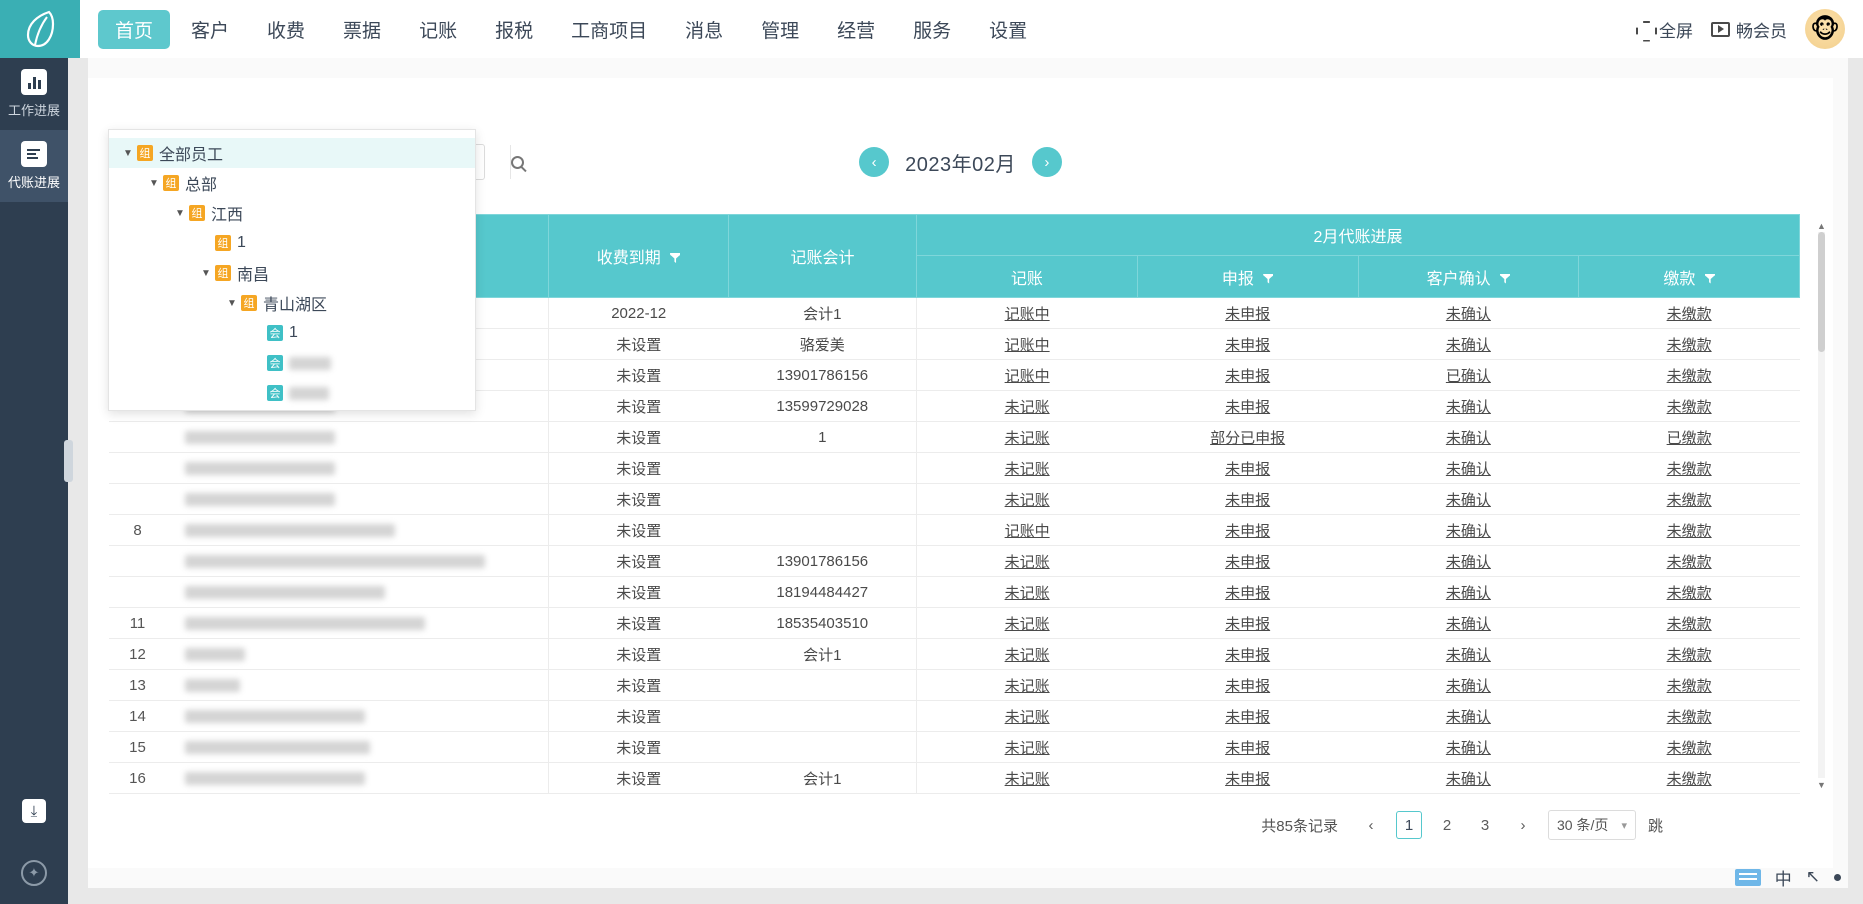 The image size is (1863, 904). What do you see at coordinates (1408, 825) in the screenshot?
I see `page-button-1: 1` at bounding box center [1408, 825].